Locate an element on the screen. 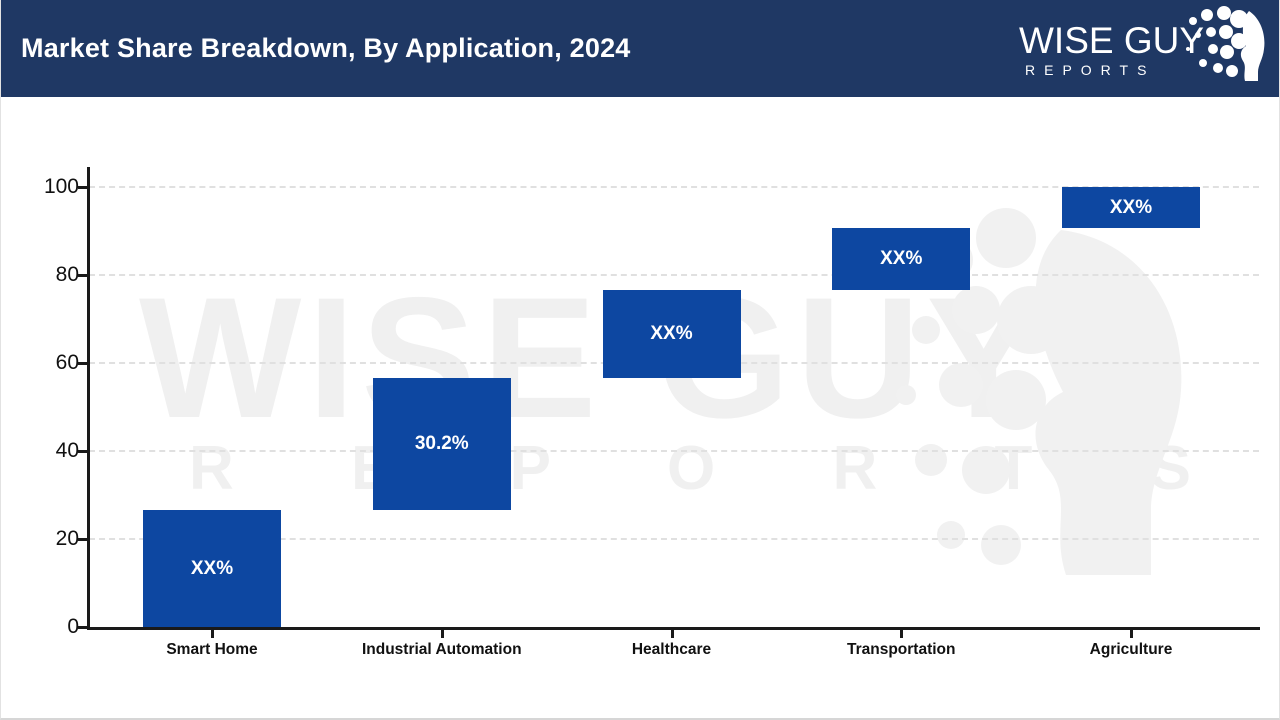 The image size is (1280, 720). category-label: Agriculture is located at coordinates (1131, 649).